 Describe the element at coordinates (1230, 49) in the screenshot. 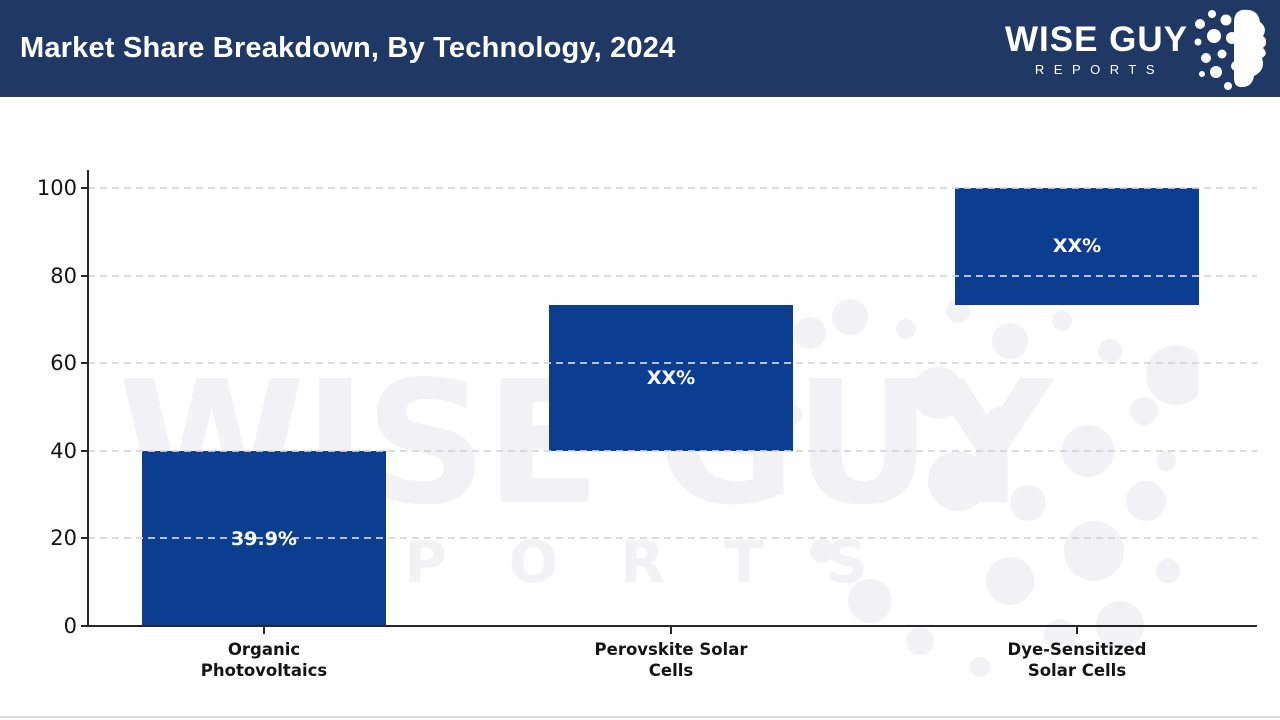

I see `brand-face-icon` at that location.